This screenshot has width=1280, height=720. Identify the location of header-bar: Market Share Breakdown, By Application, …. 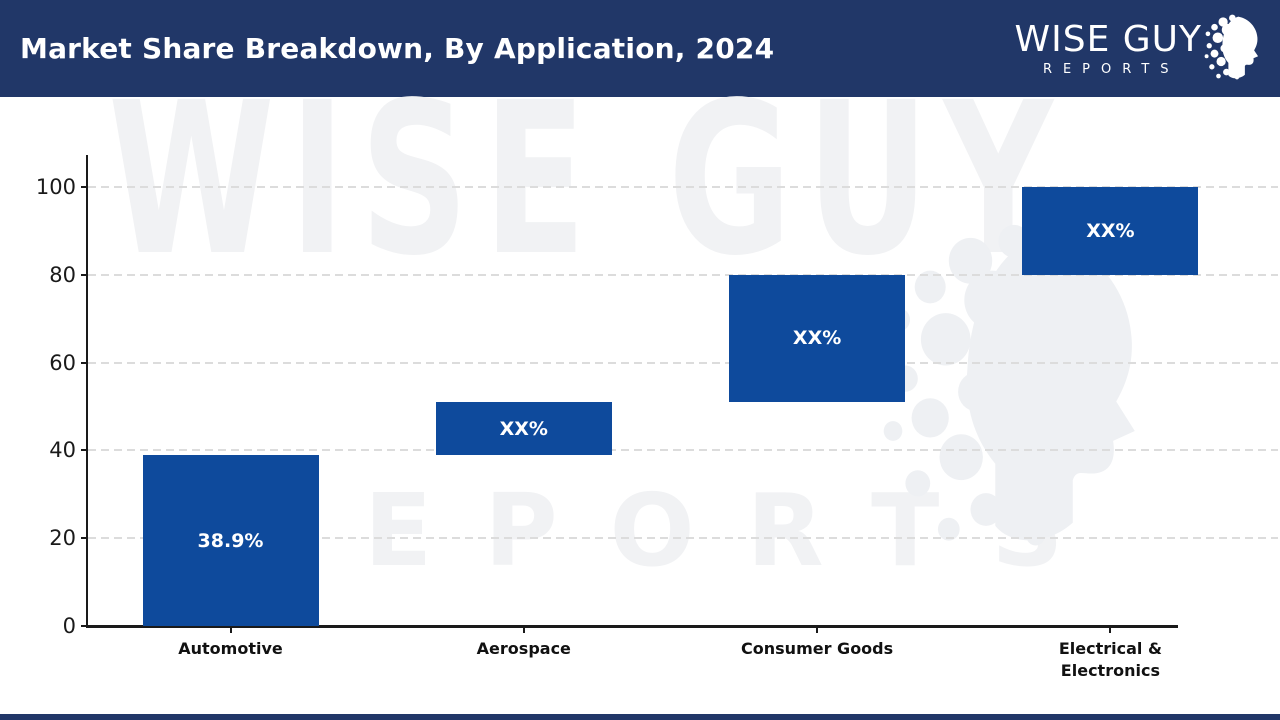
(640, 48).